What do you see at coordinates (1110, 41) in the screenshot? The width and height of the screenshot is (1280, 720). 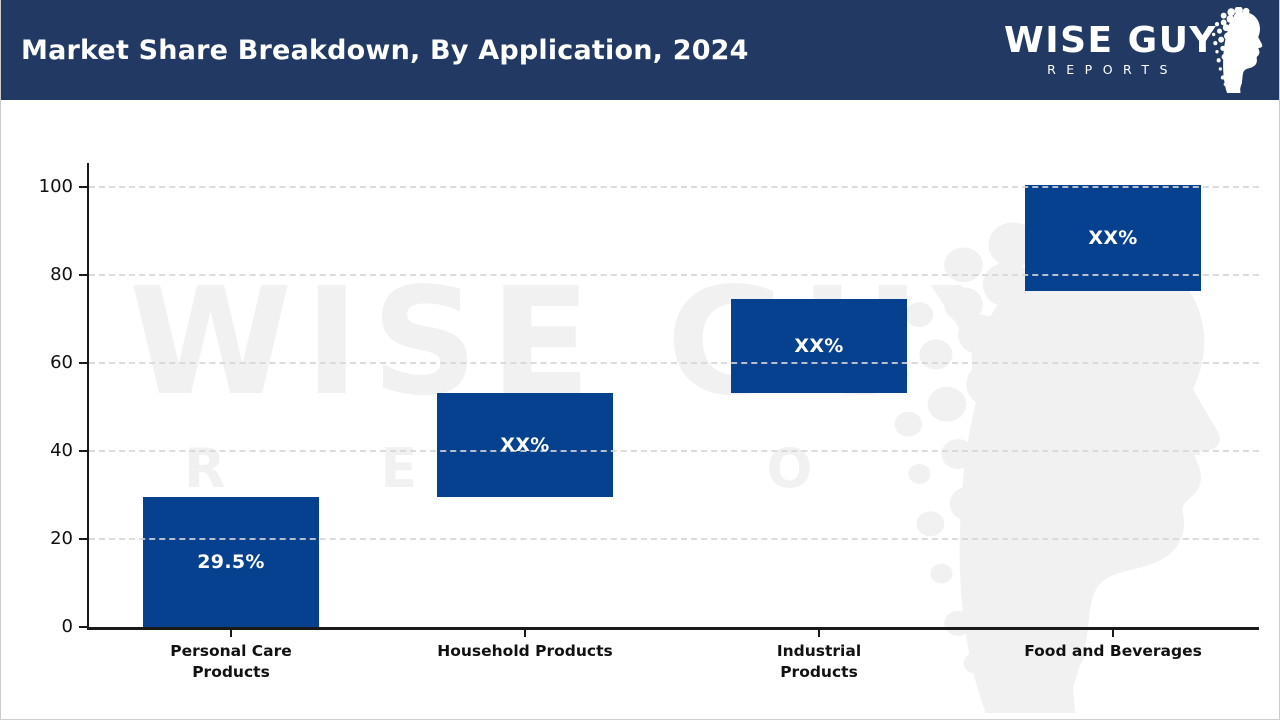 I see `brand-name: WISE GUY` at bounding box center [1110, 41].